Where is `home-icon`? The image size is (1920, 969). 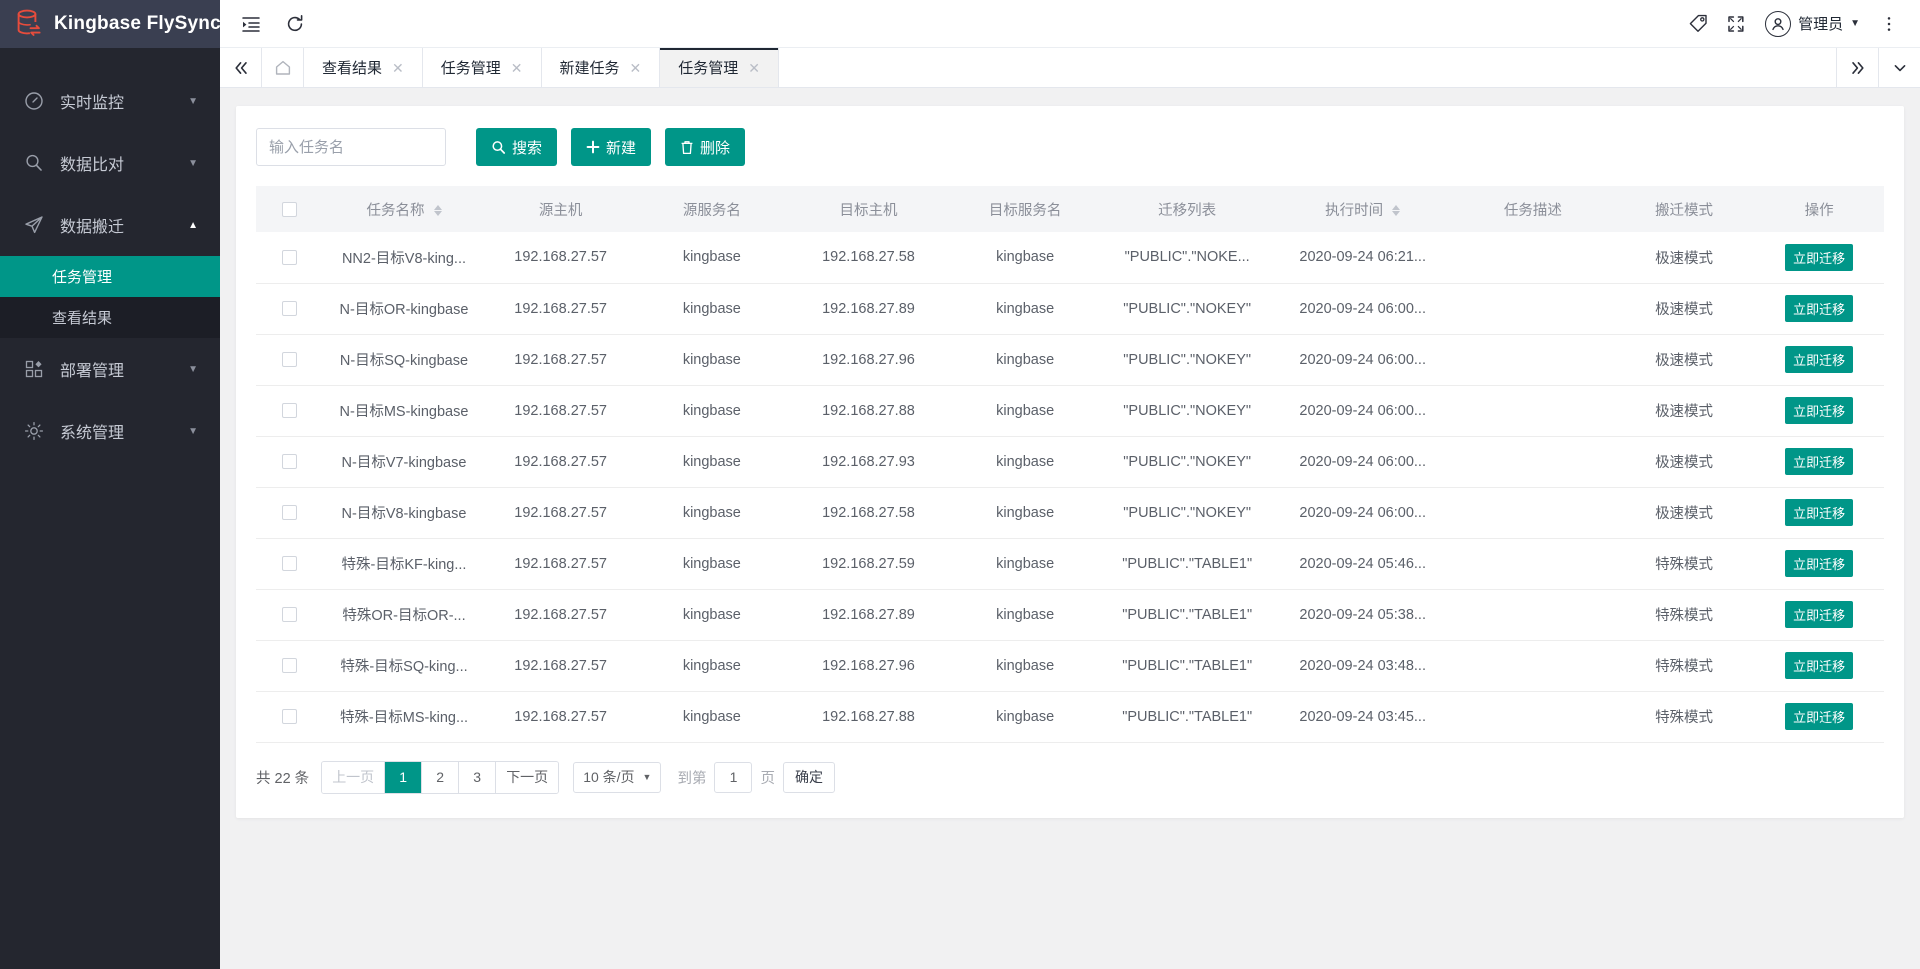
home-icon is located at coordinates (283, 67).